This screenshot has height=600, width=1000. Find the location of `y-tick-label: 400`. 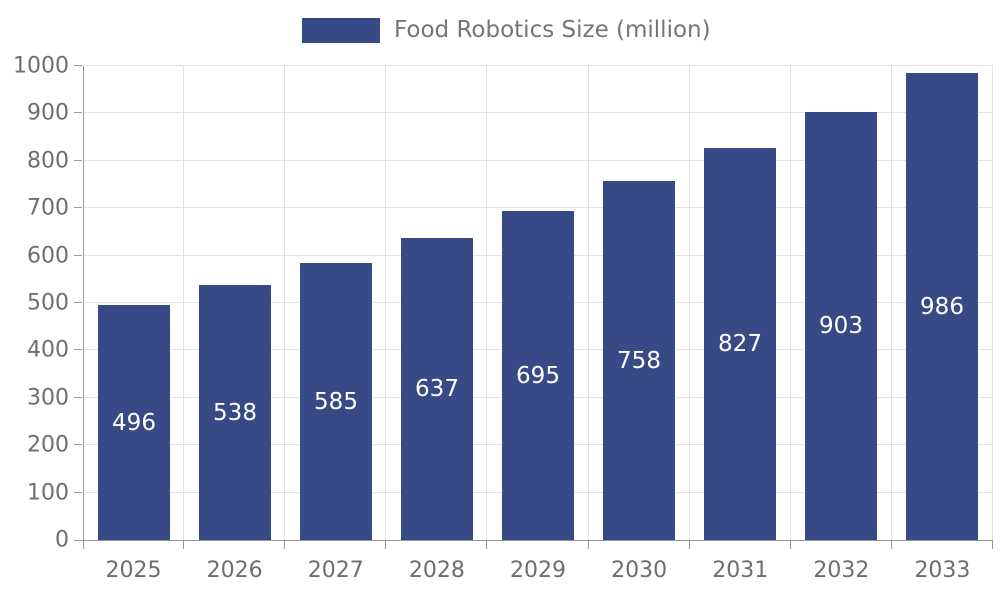

y-tick-label: 400 is located at coordinates (48, 350).